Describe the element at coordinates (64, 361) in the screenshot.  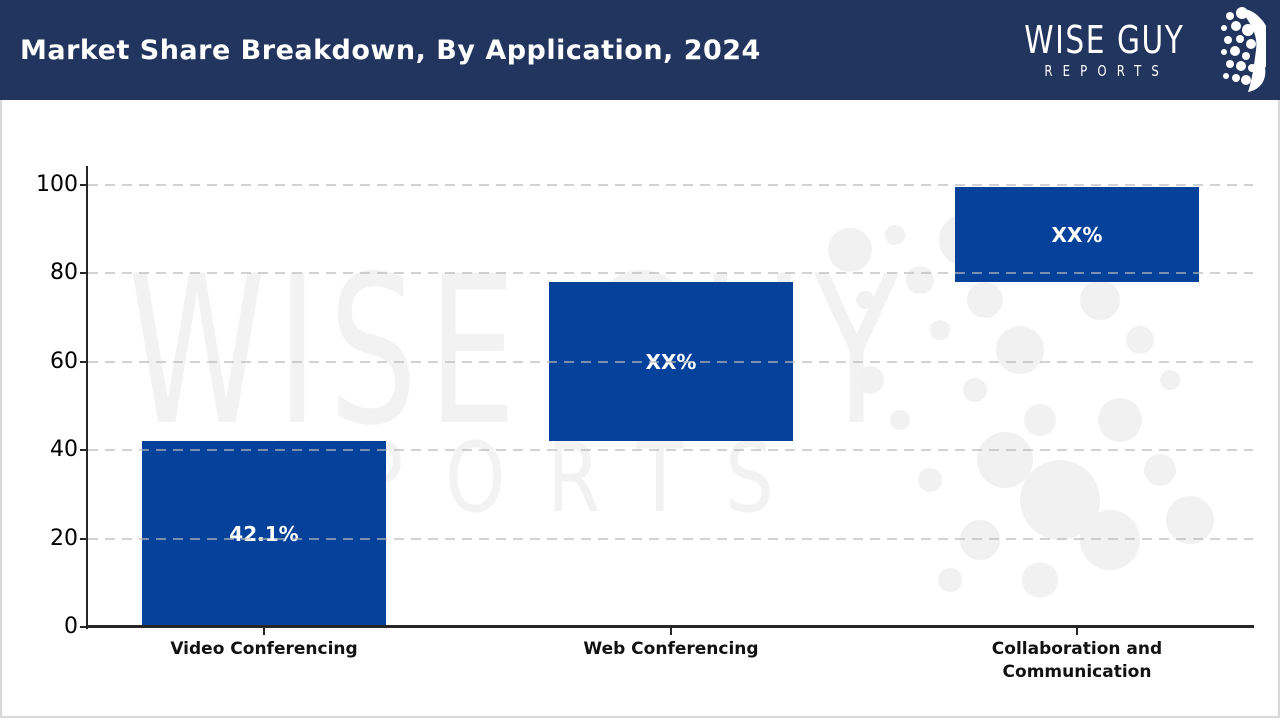
I see `y-tick-label-60: 60` at that location.